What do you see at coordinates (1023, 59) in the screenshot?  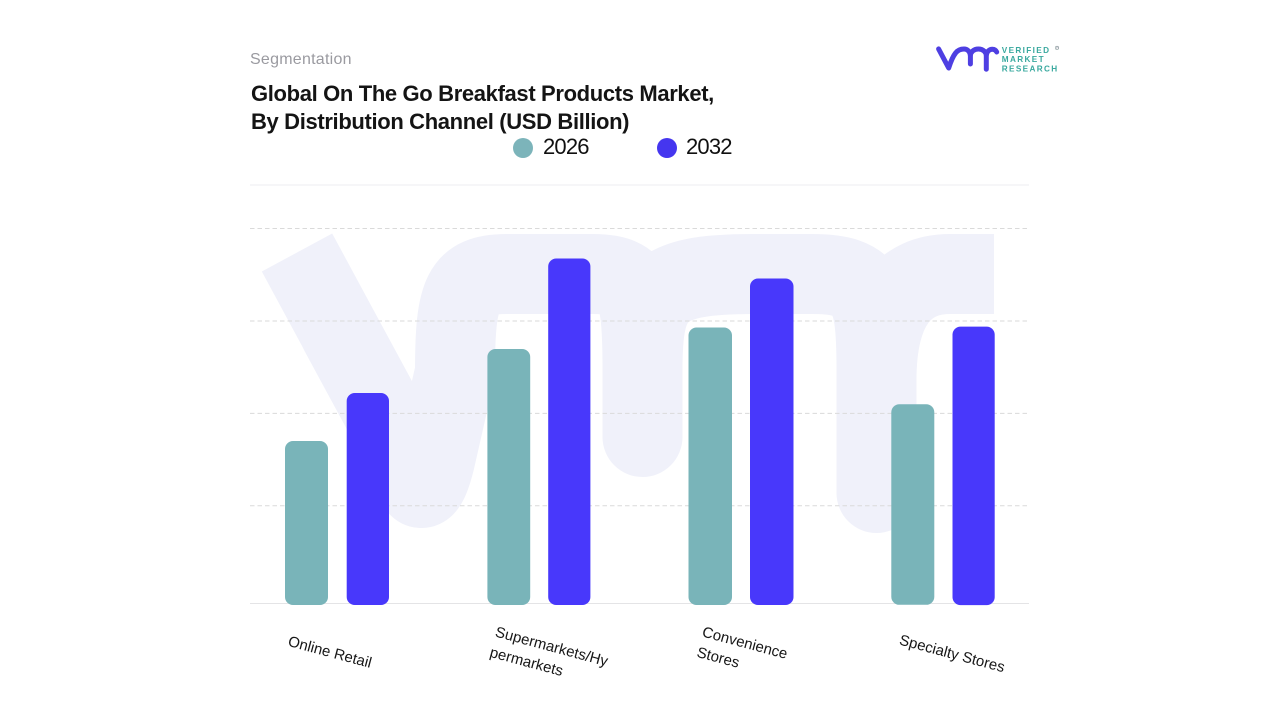 I see `svg-text: MARKET` at bounding box center [1023, 59].